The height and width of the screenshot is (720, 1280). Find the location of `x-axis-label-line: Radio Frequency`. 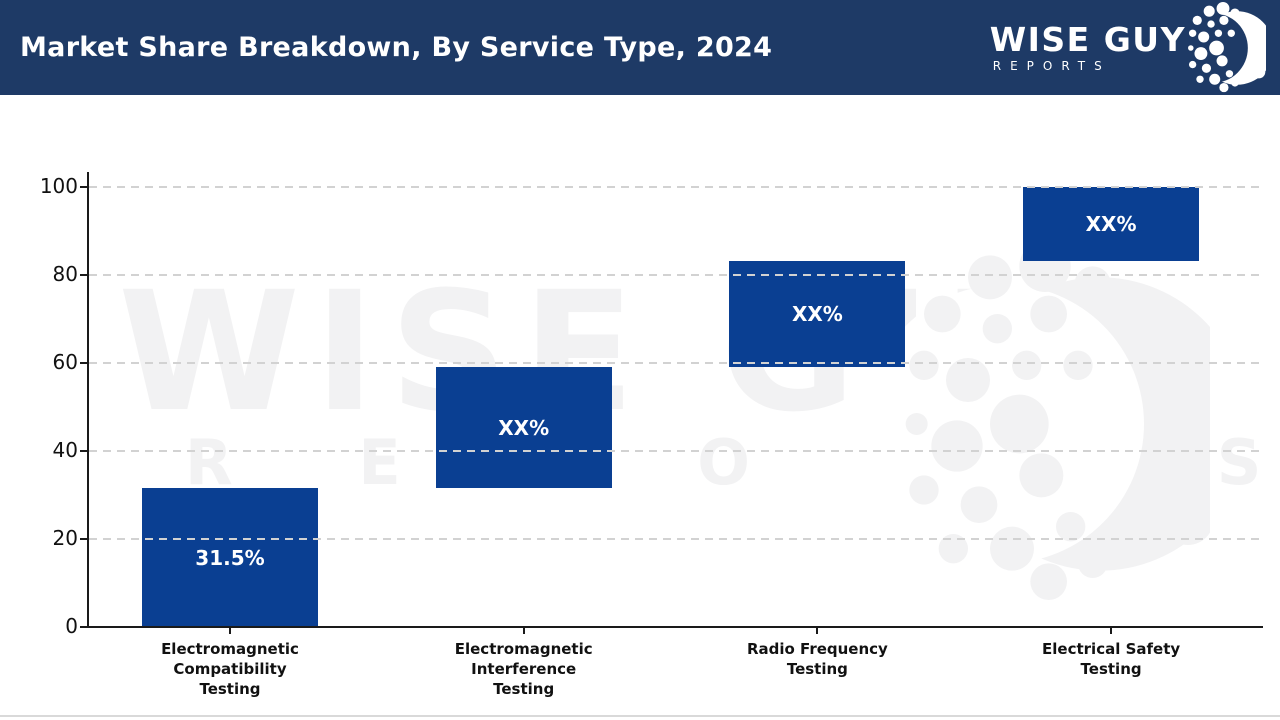

x-axis-label-line: Radio Frequency is located at coordinates (817, 649).